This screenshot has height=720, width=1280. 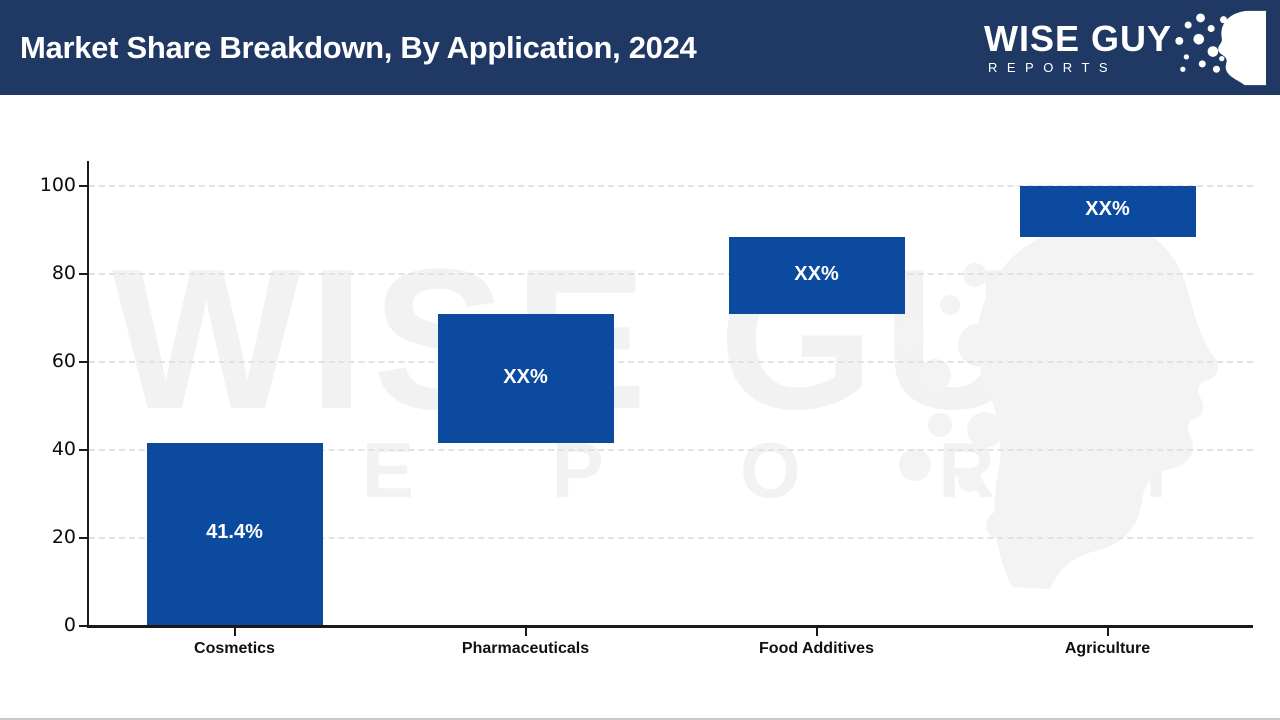 I want to click on bar-label-pharmaceuticals: XX%, so click(x=525, y=376).